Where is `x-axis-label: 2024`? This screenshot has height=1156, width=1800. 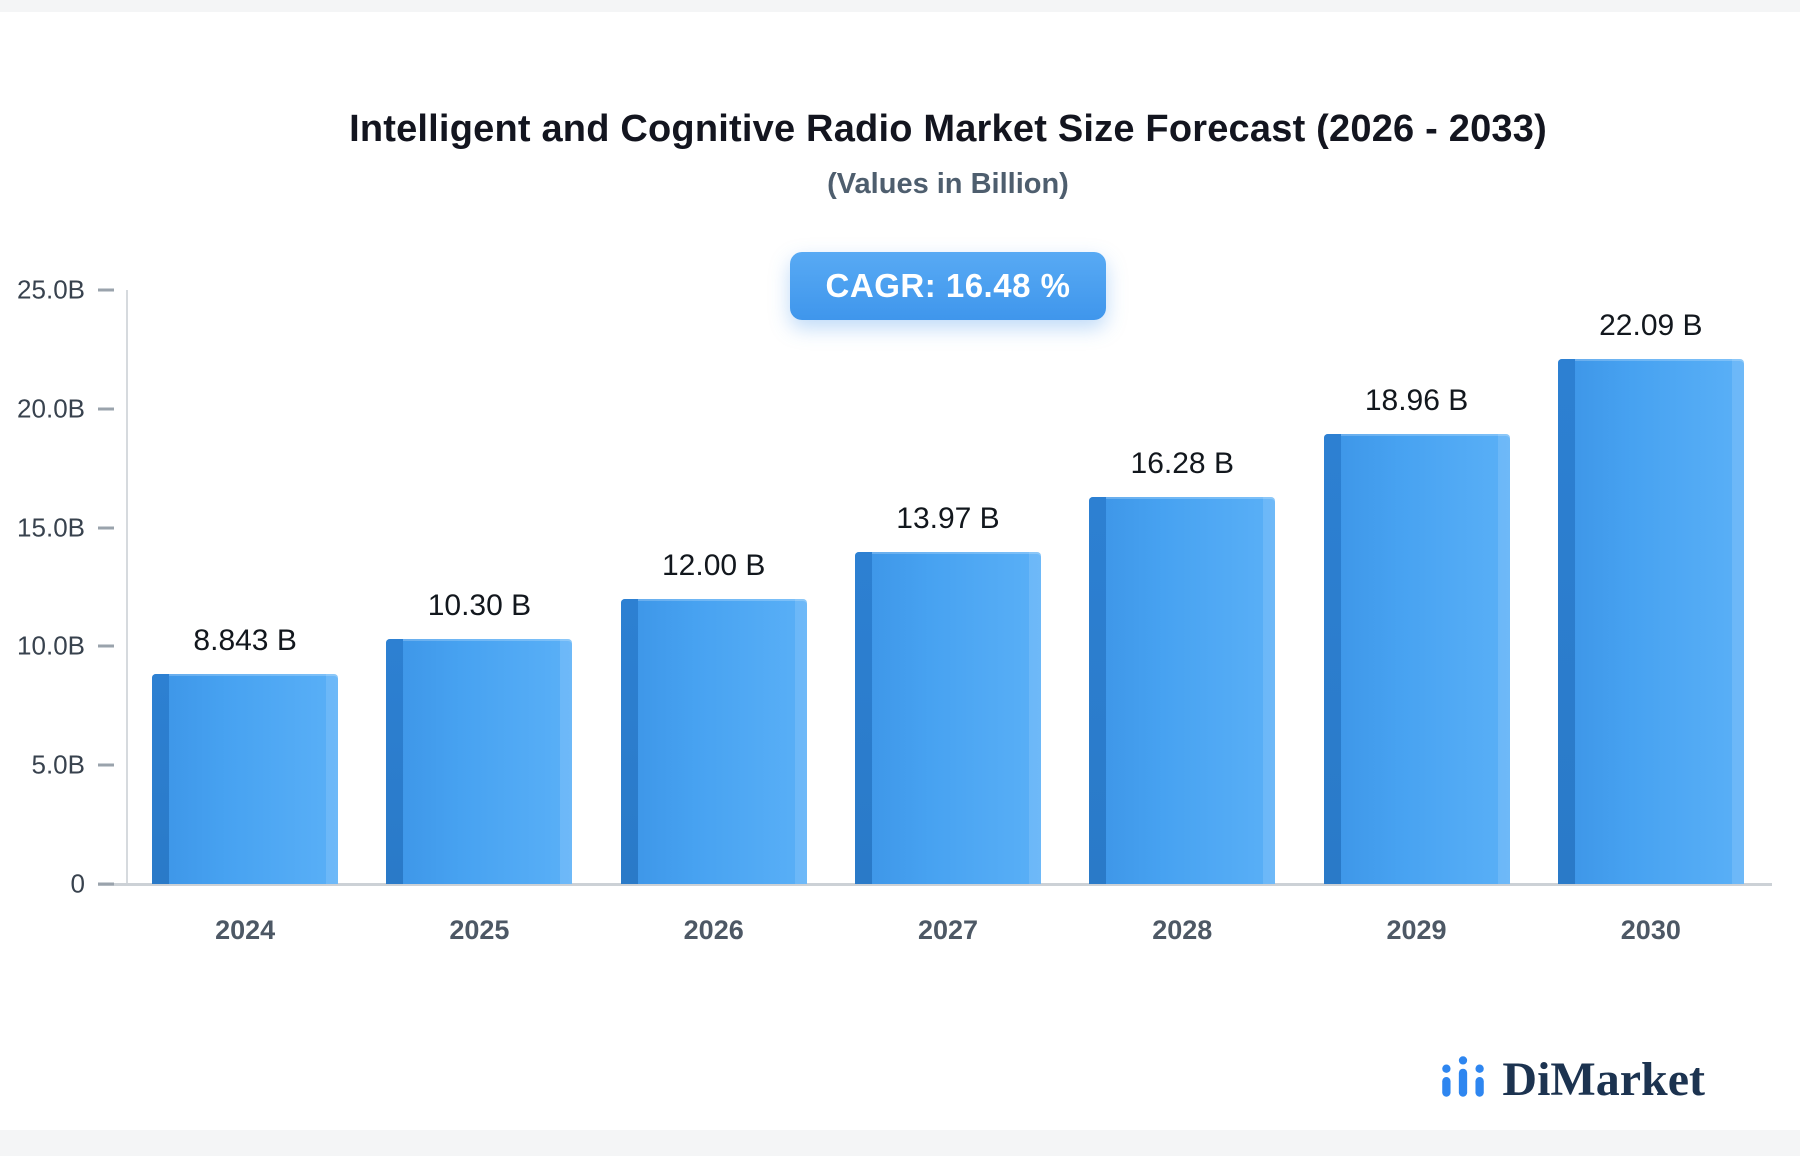
x-axis-label: 2024 is located at coordinates (245, 930).